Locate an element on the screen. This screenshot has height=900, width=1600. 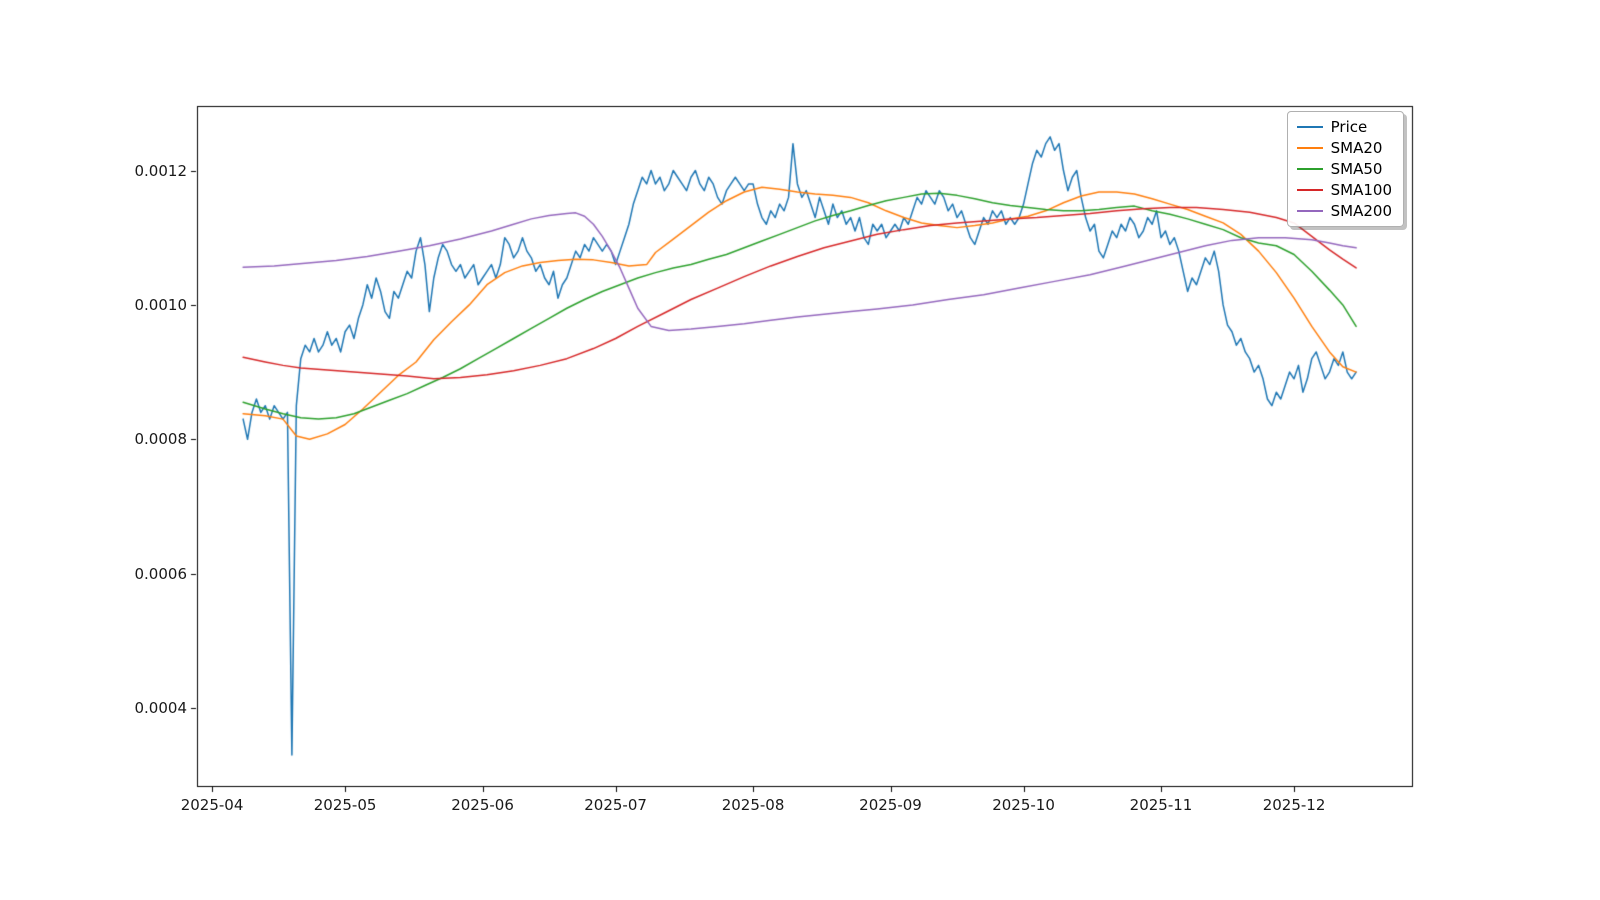
legend-item-sma50: SMA50 is located at coordinates (1344, 169).